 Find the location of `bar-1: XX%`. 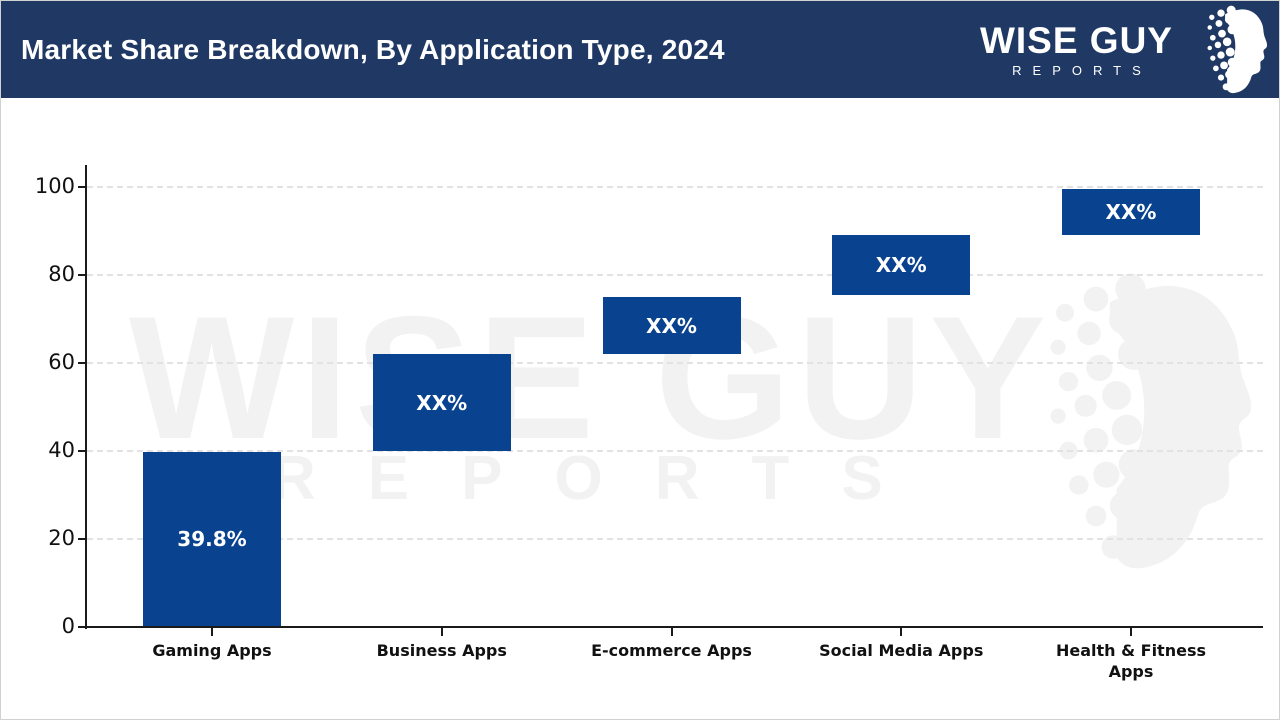

bar-1: XX% is located at coordinates (441, 402).